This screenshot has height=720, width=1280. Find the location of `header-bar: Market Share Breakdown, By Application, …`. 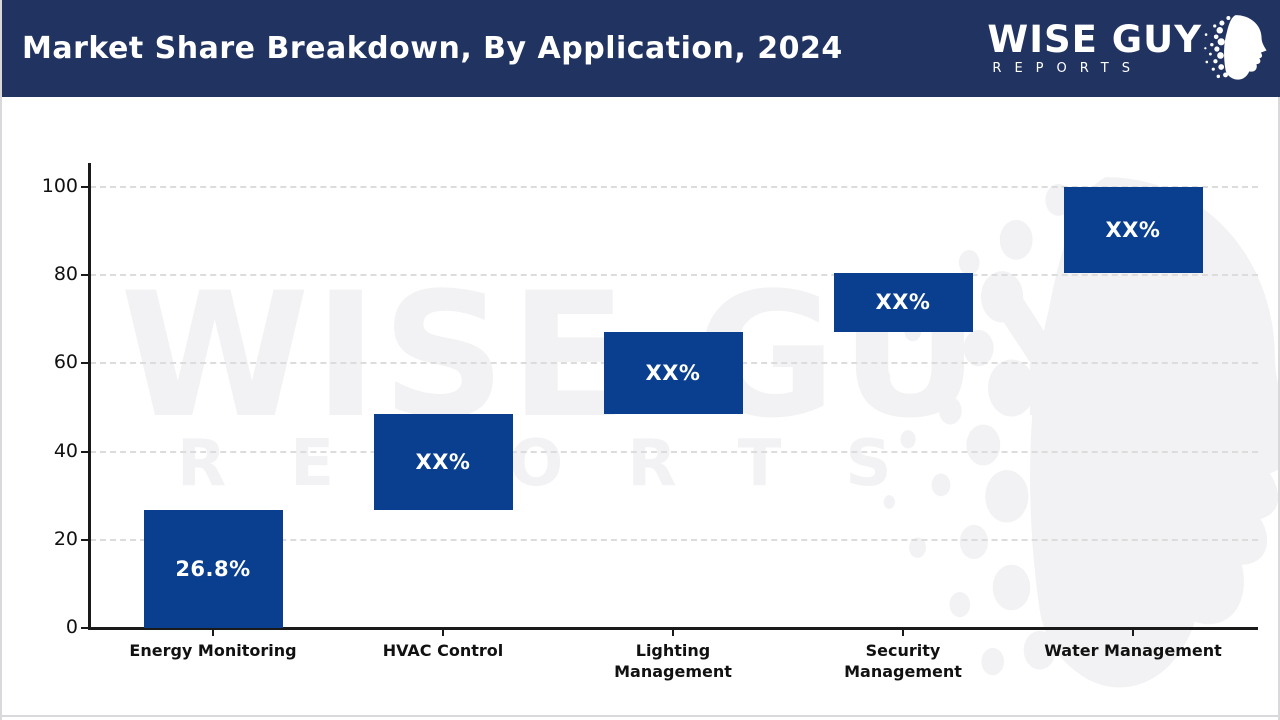

header-bar: Market Share Breakdown, By Application, … is located at coordinates (641, 48).